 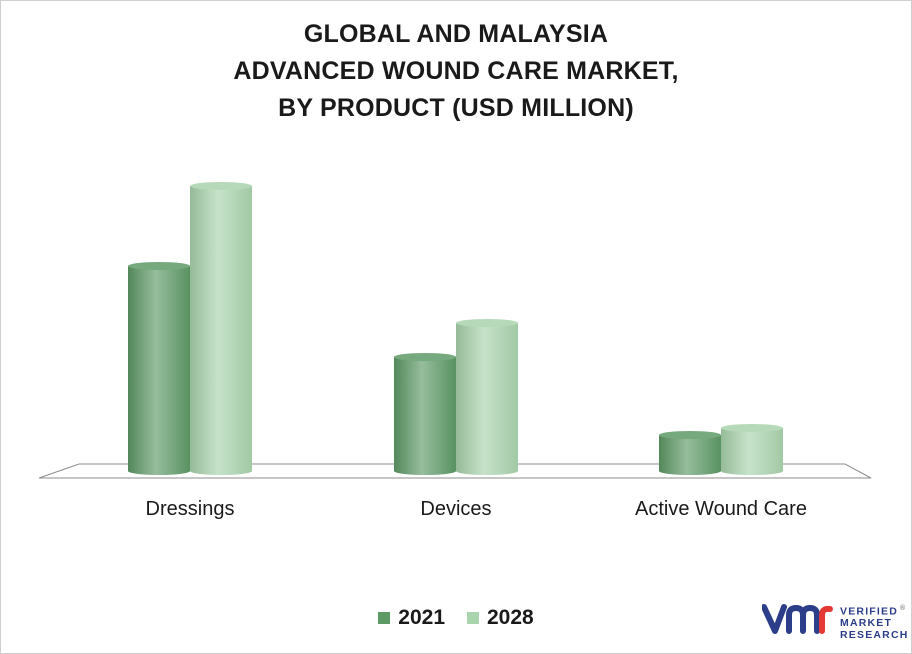 I want to click on bar-dressings-2028, so click(x=221, y=328).